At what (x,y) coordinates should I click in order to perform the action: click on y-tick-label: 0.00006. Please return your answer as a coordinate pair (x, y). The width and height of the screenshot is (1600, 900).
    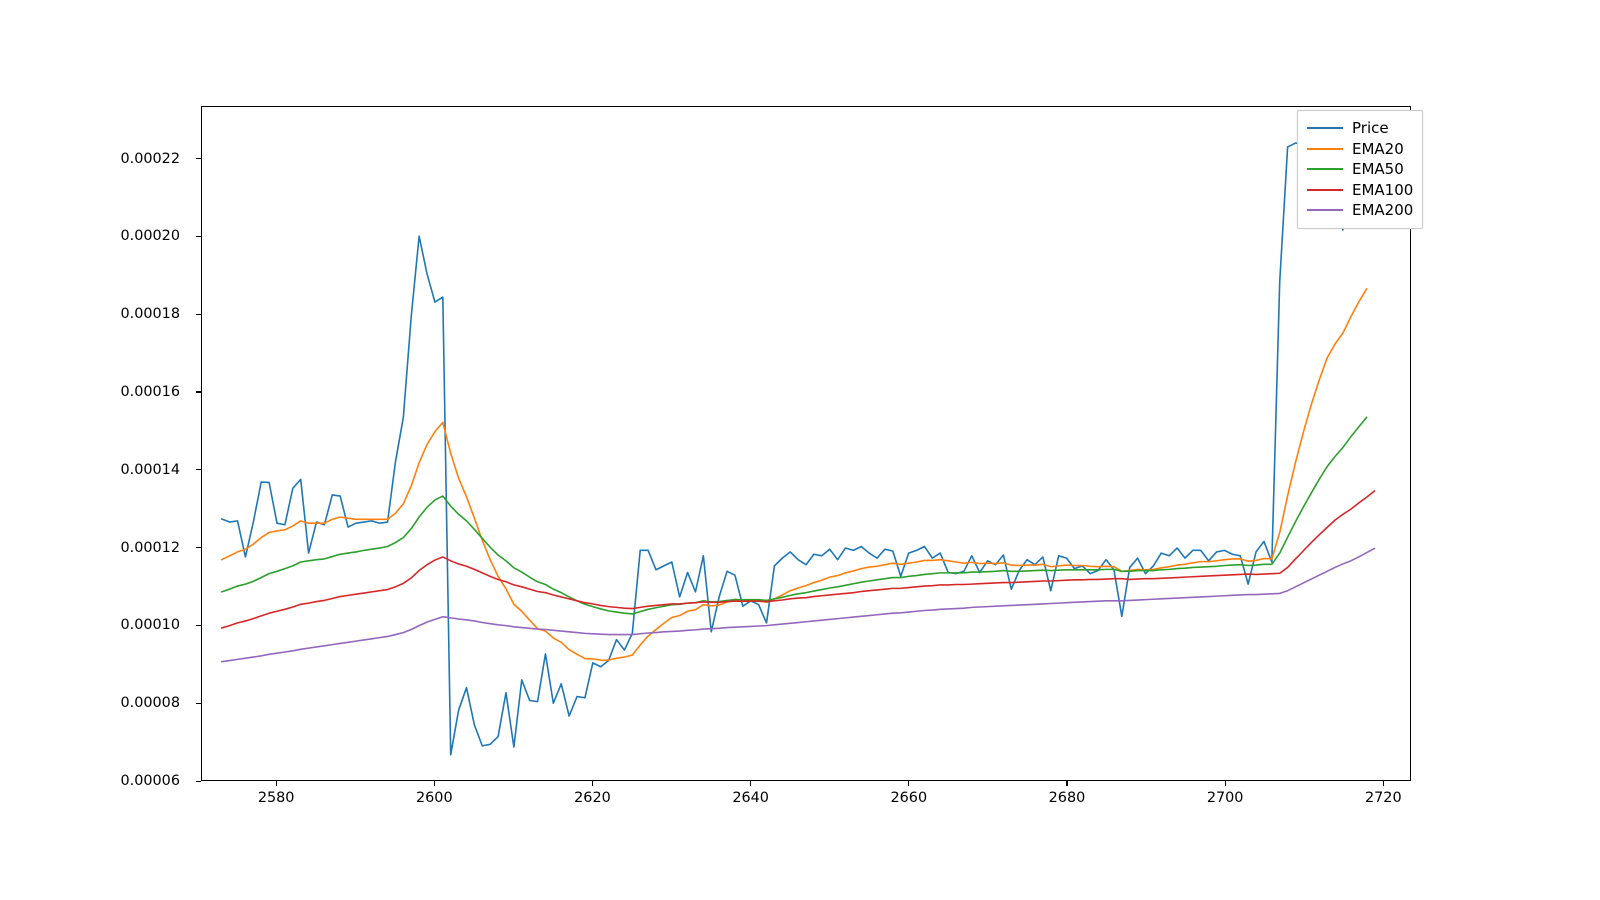
    Looking at the image, I should click on (150, 781).